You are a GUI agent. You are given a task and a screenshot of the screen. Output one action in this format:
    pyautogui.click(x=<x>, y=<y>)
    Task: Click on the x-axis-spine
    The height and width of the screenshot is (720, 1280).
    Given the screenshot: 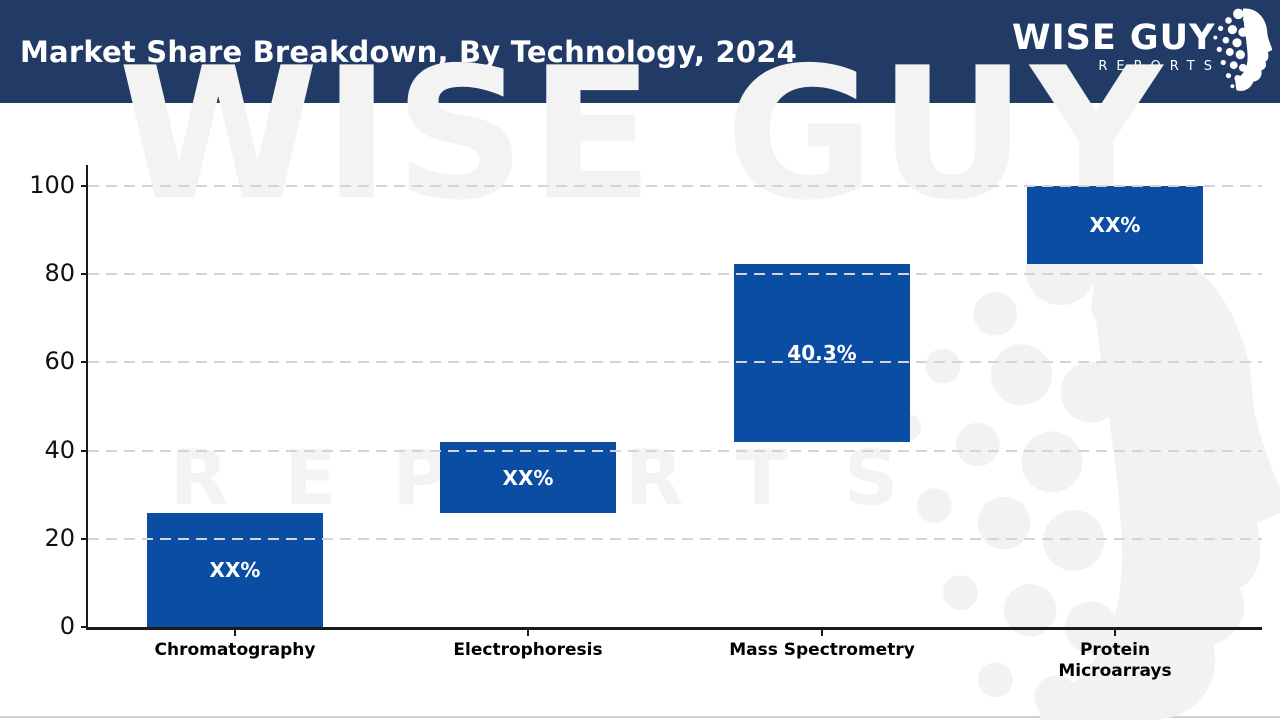 What is the action you would take?
    pyautogui.click(x=674, y=628)
    